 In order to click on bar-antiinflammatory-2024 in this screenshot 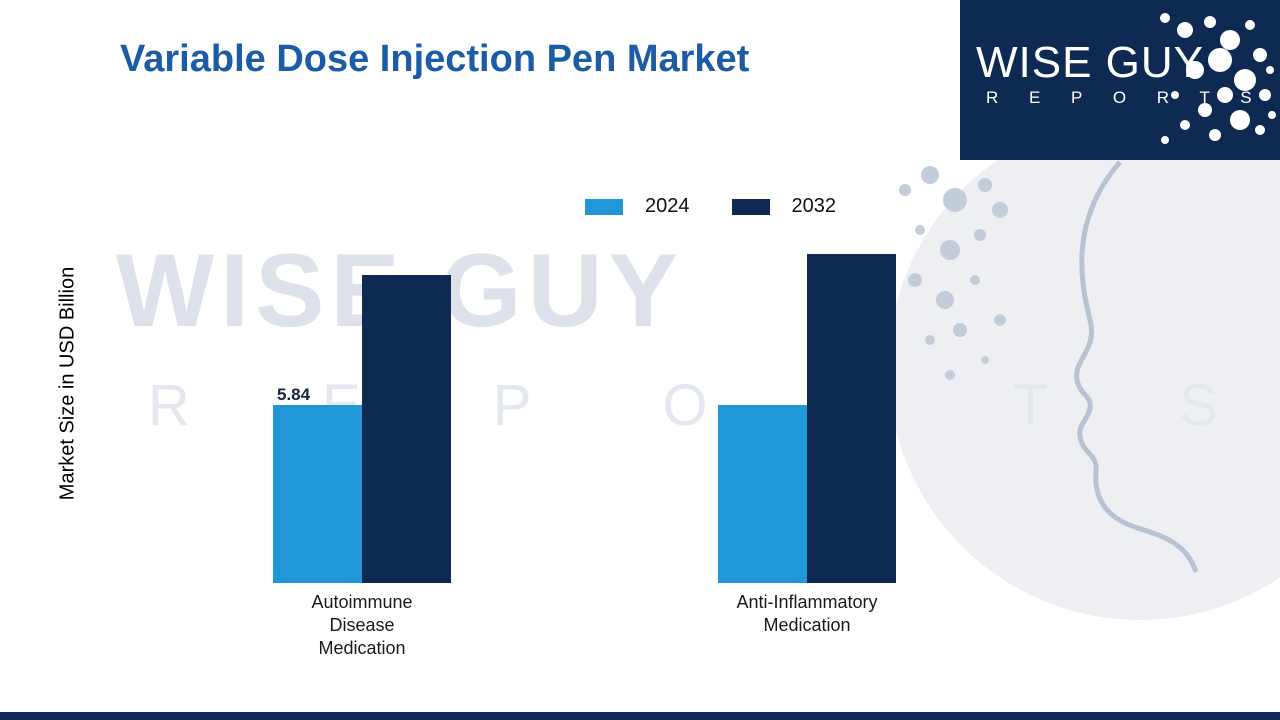, I will do `click(762, 494)`.